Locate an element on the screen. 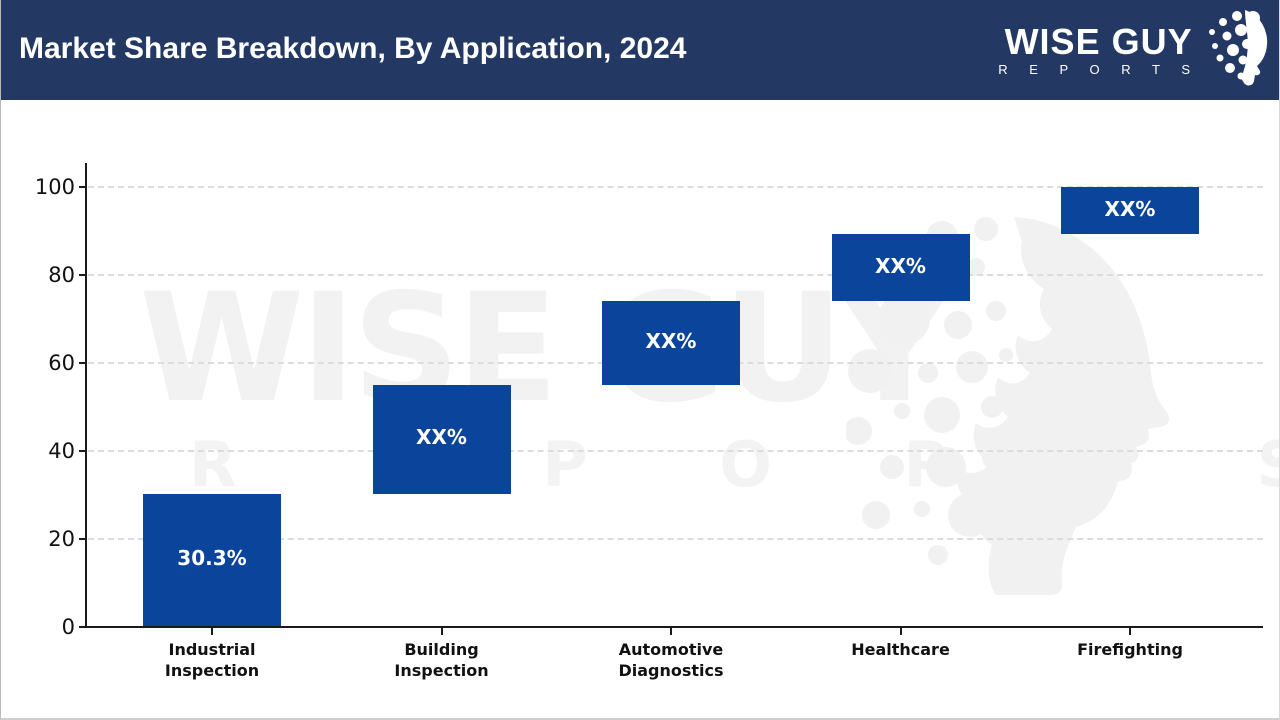 The height and width of the screenshot is (720, 1280). y-axis is located at coordinates (86, 395).